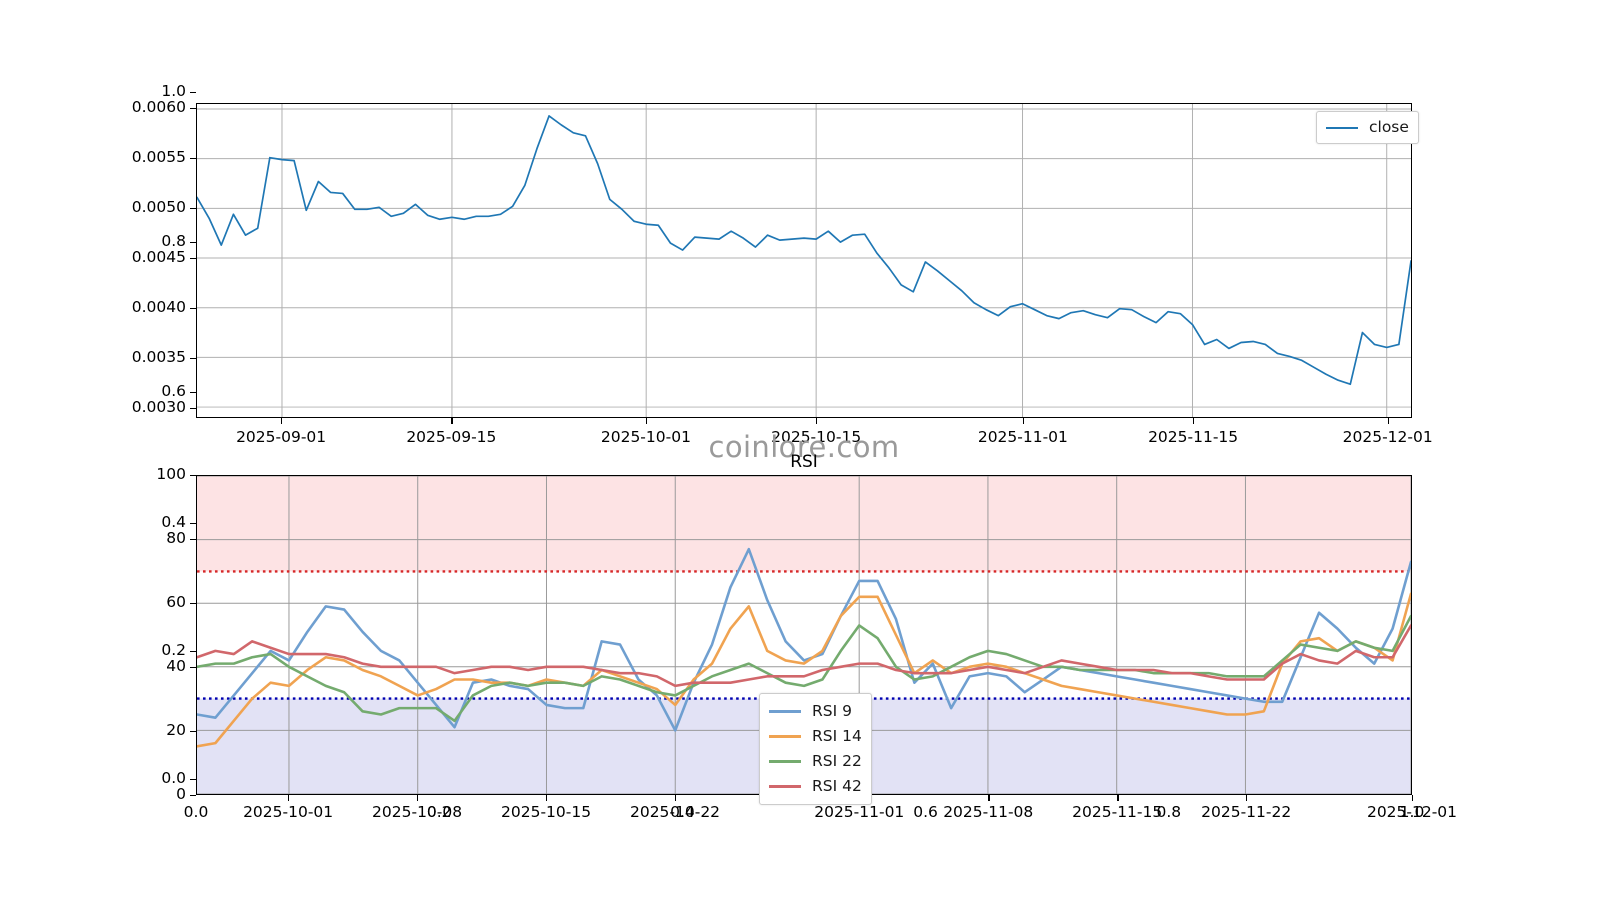 The width and height of the screenshot is (1600, 900). I want to click on price-legend: close, so click(1367, 127).